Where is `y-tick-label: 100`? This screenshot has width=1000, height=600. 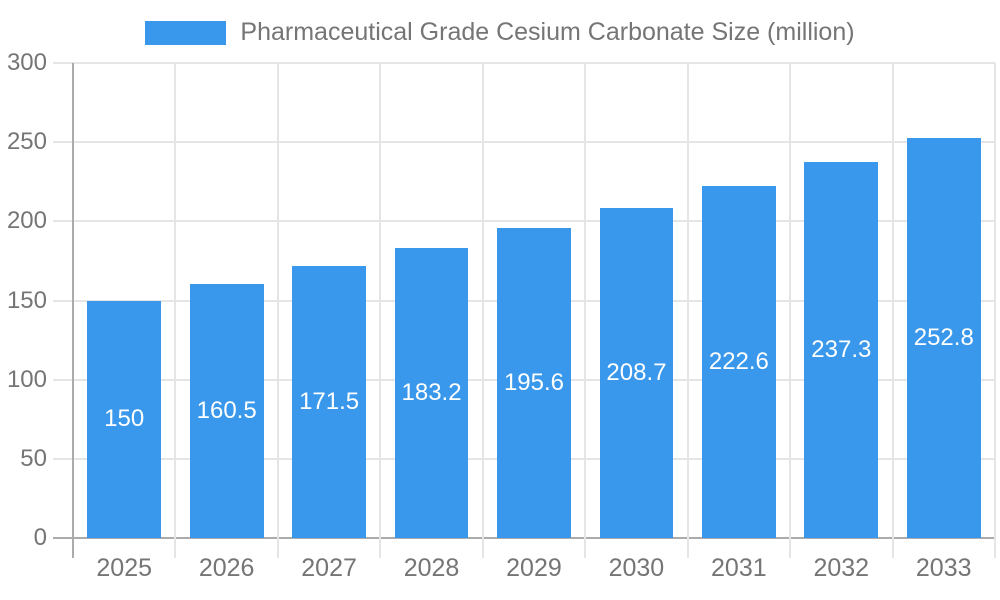
y-tick-label: 100 is located at coordinates (26, 379).